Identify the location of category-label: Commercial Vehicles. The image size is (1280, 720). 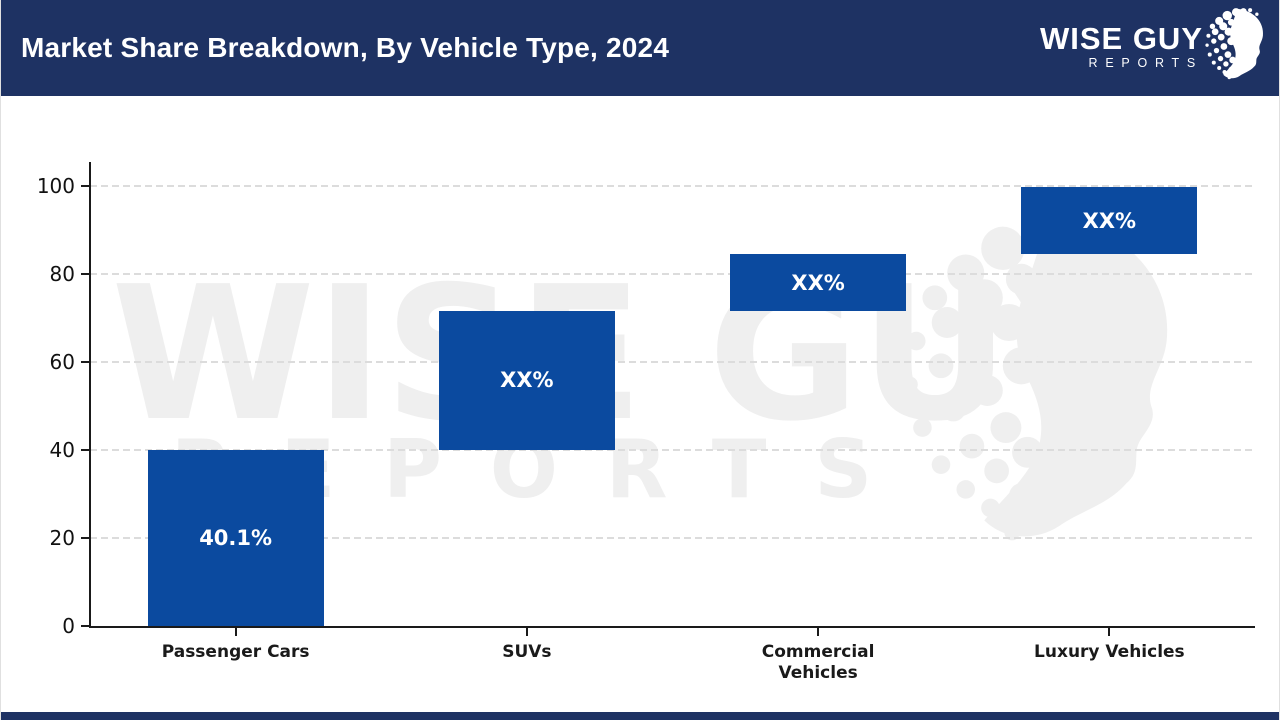
(818, 663).